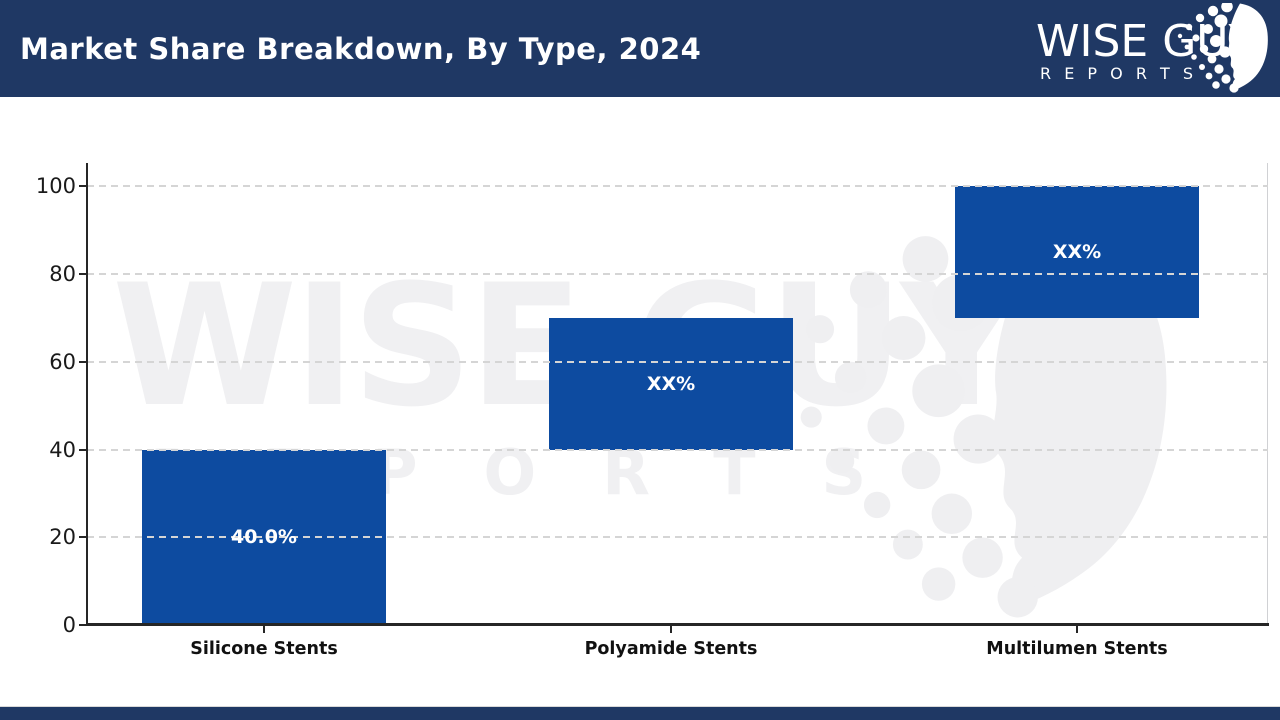 Image resolution: width=1280 pixels, height=720 pixels. What do you see at coordinates (640, 706) in the screenshot?
I see `footer-divider-line` at bounding box center [640, 706].